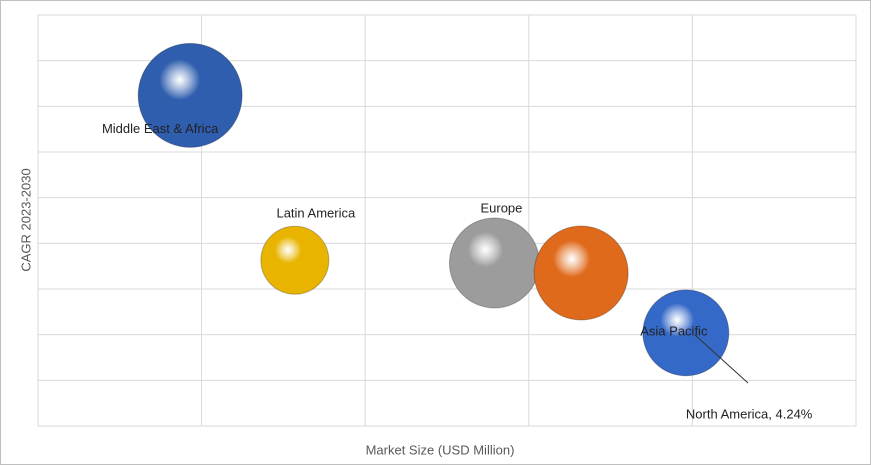  Describe the element at coordinates (674, 330) in the screenshot. I see `data-label: Asia Pacific` at that location.